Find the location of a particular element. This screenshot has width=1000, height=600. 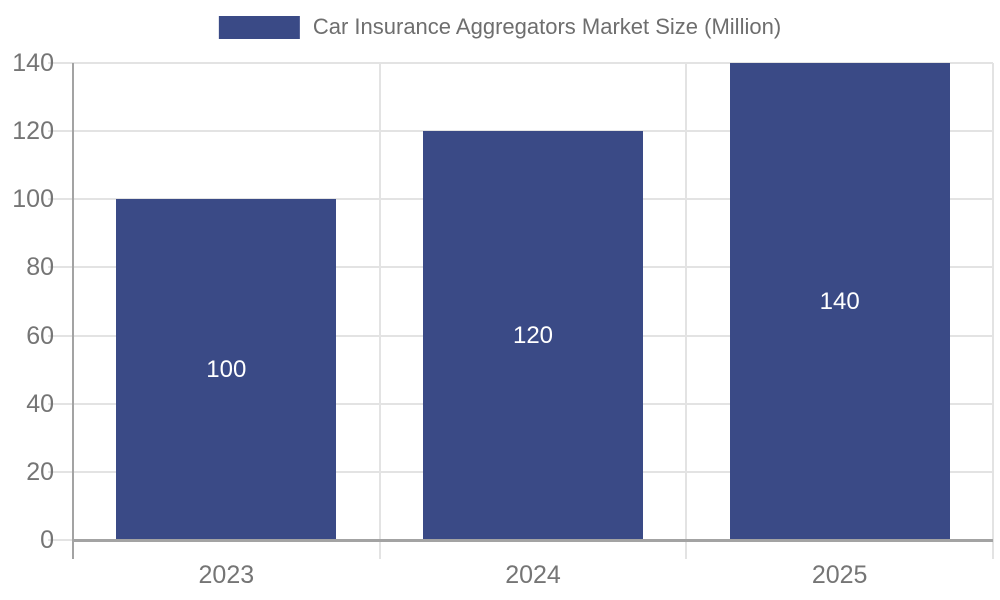

x-tick-label: 2025 is located at coordinates (839, 575).